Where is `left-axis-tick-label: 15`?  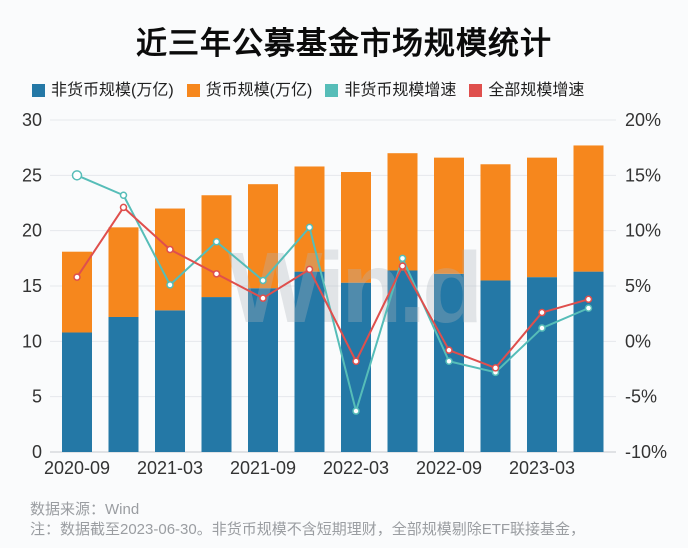 left-axis-tick-label: 15 is located at coordinates (32, 286).